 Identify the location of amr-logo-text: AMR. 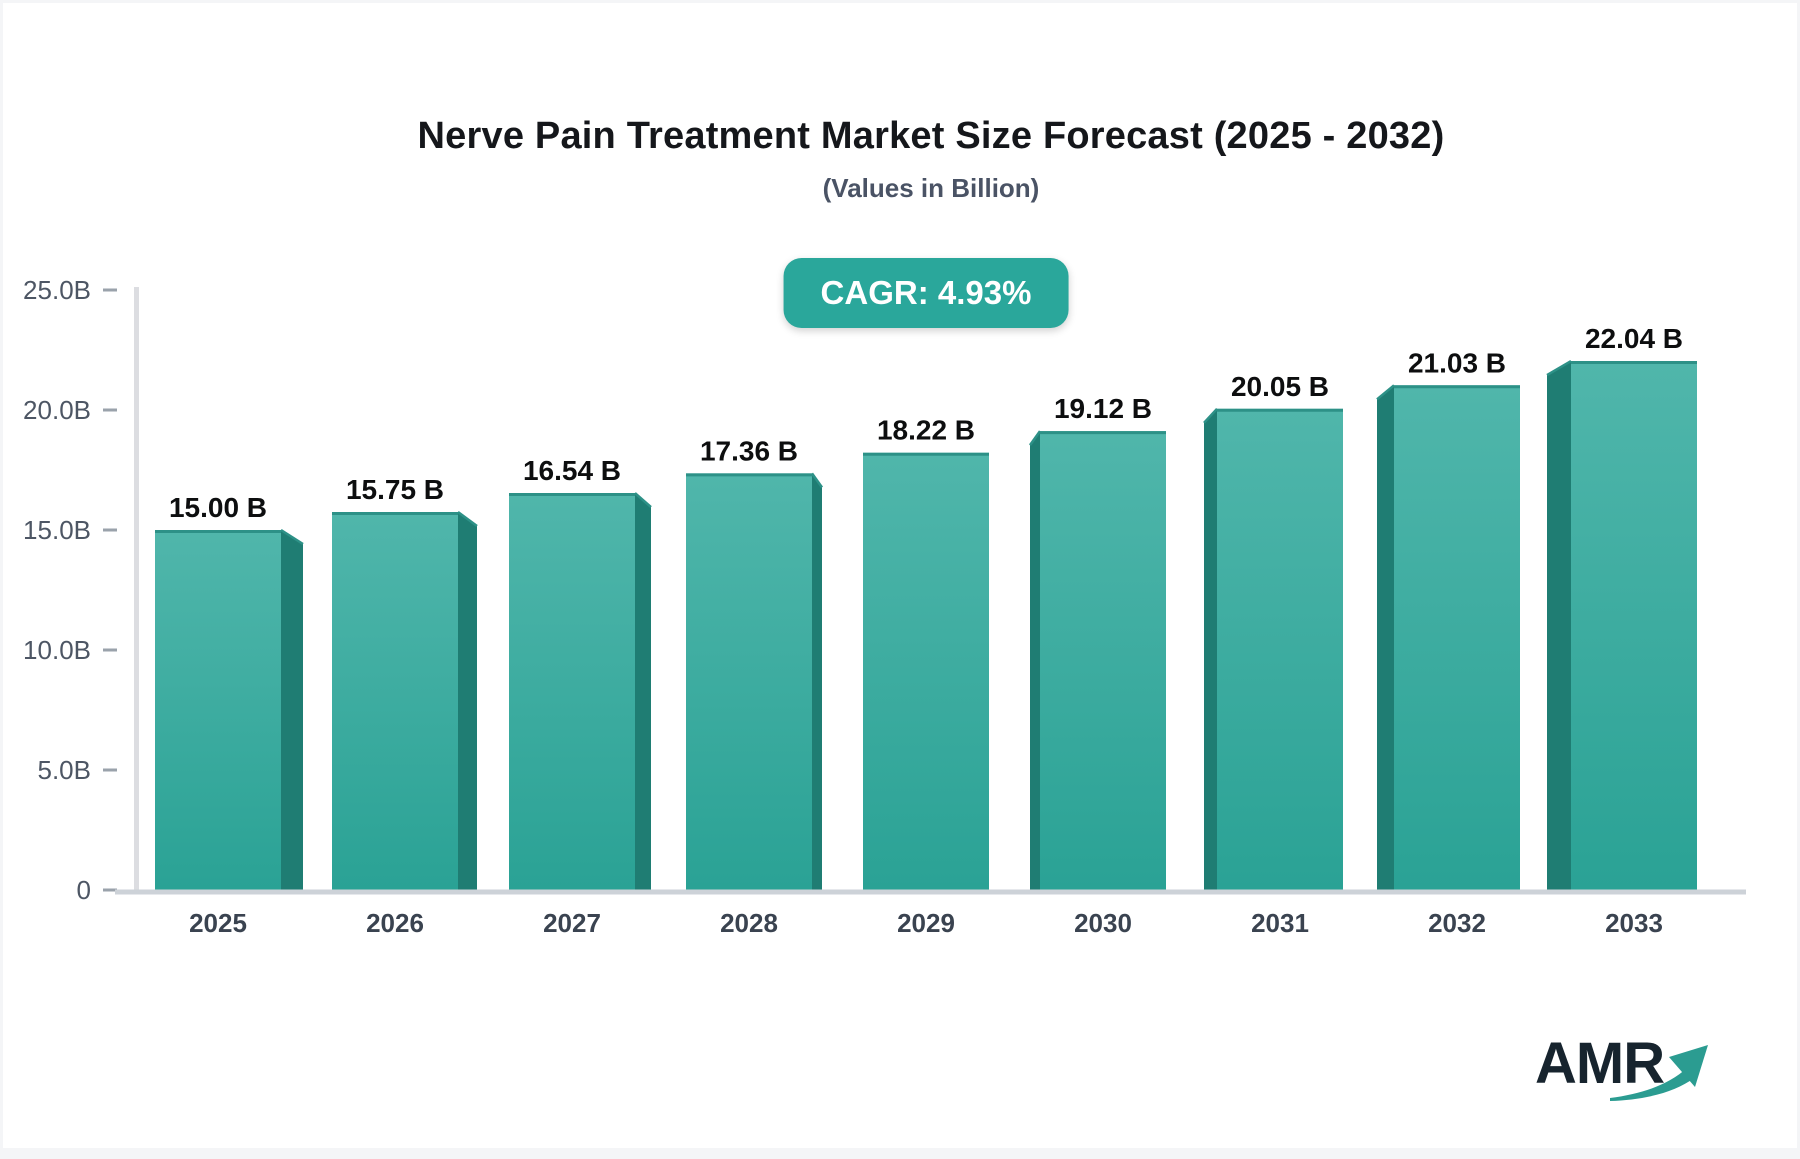
(1600, 1063).